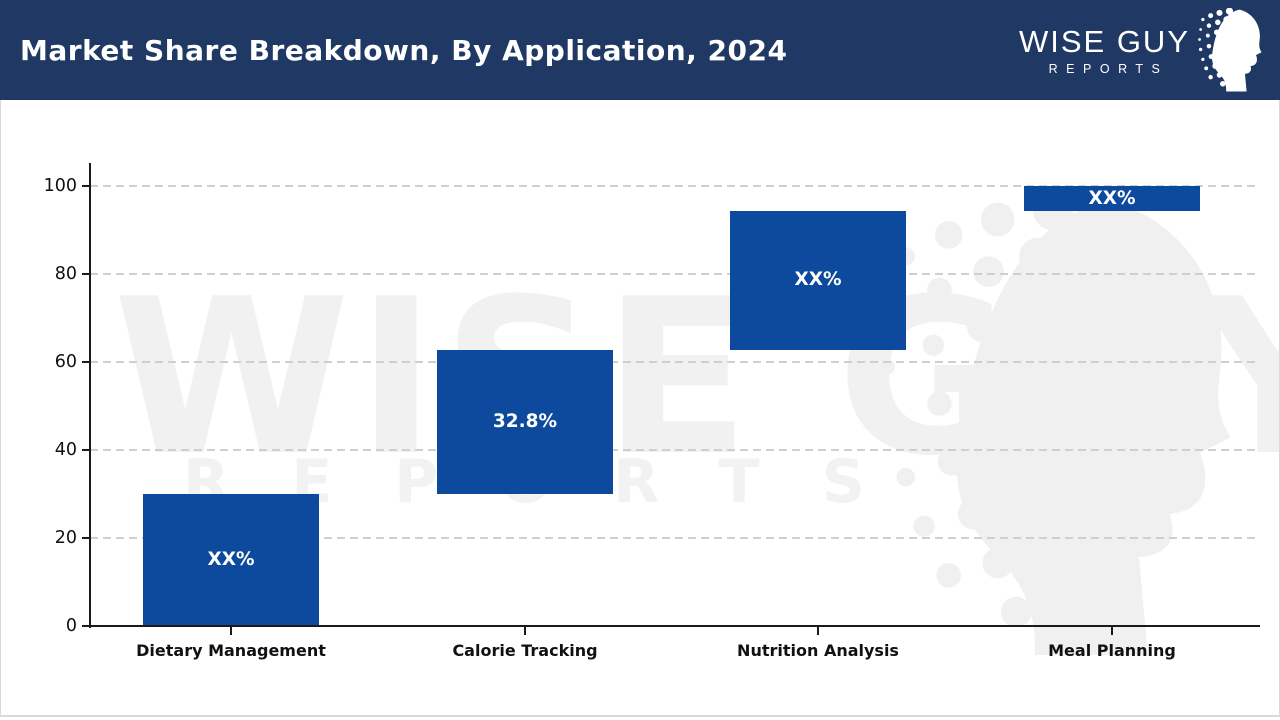 Image resolution: width=1280 pixels, height=720 pixels. I want to click on x-axis-label: Dietary Management, so click(231, 650).